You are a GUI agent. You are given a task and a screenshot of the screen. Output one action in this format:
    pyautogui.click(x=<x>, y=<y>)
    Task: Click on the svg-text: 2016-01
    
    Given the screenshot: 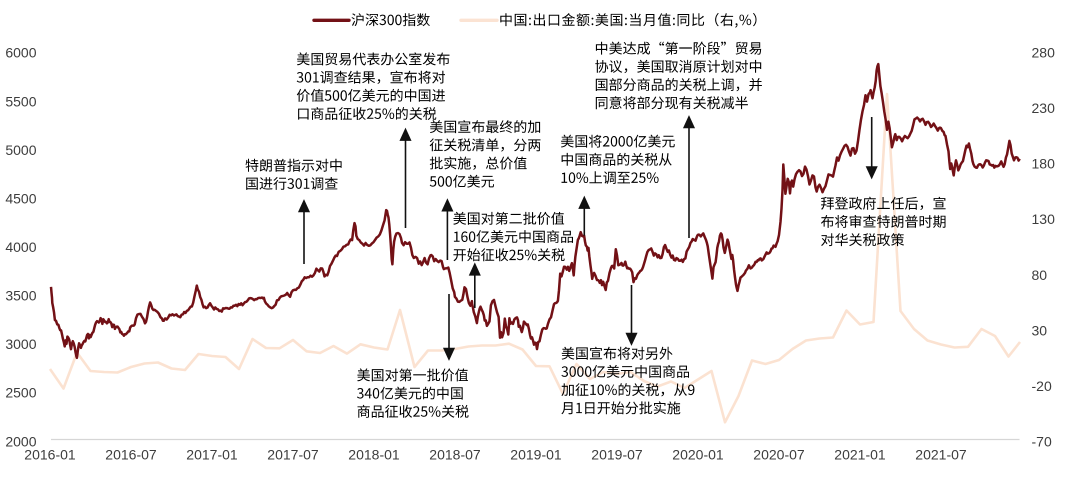 What is the action you would take?
    pyautogui.click(x=50, y=455)
    